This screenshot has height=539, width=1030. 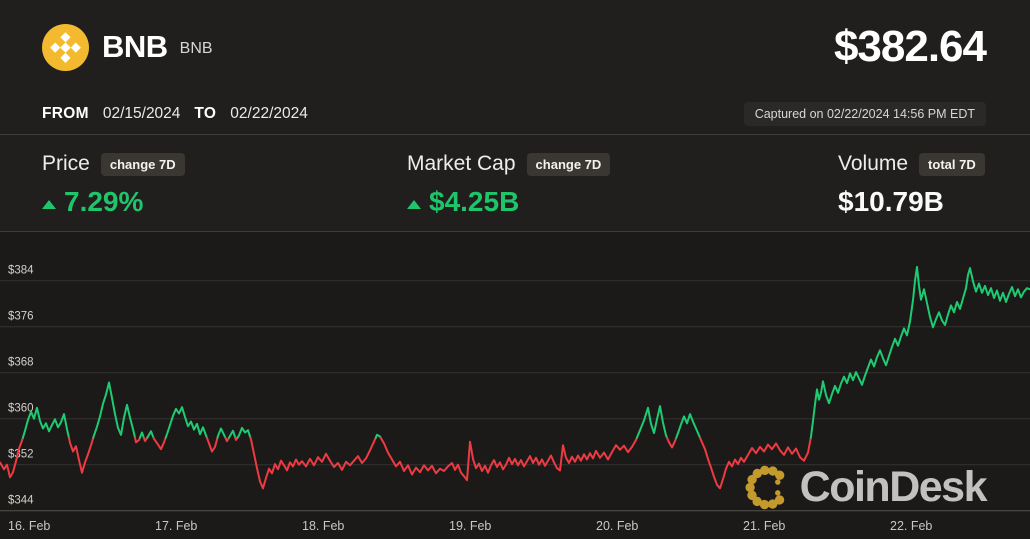 What do you see at coordinates (893, 487) in the screenshot?
I see `coindesk-wordmark: CoinDesk` at bounding box center [893, 487].